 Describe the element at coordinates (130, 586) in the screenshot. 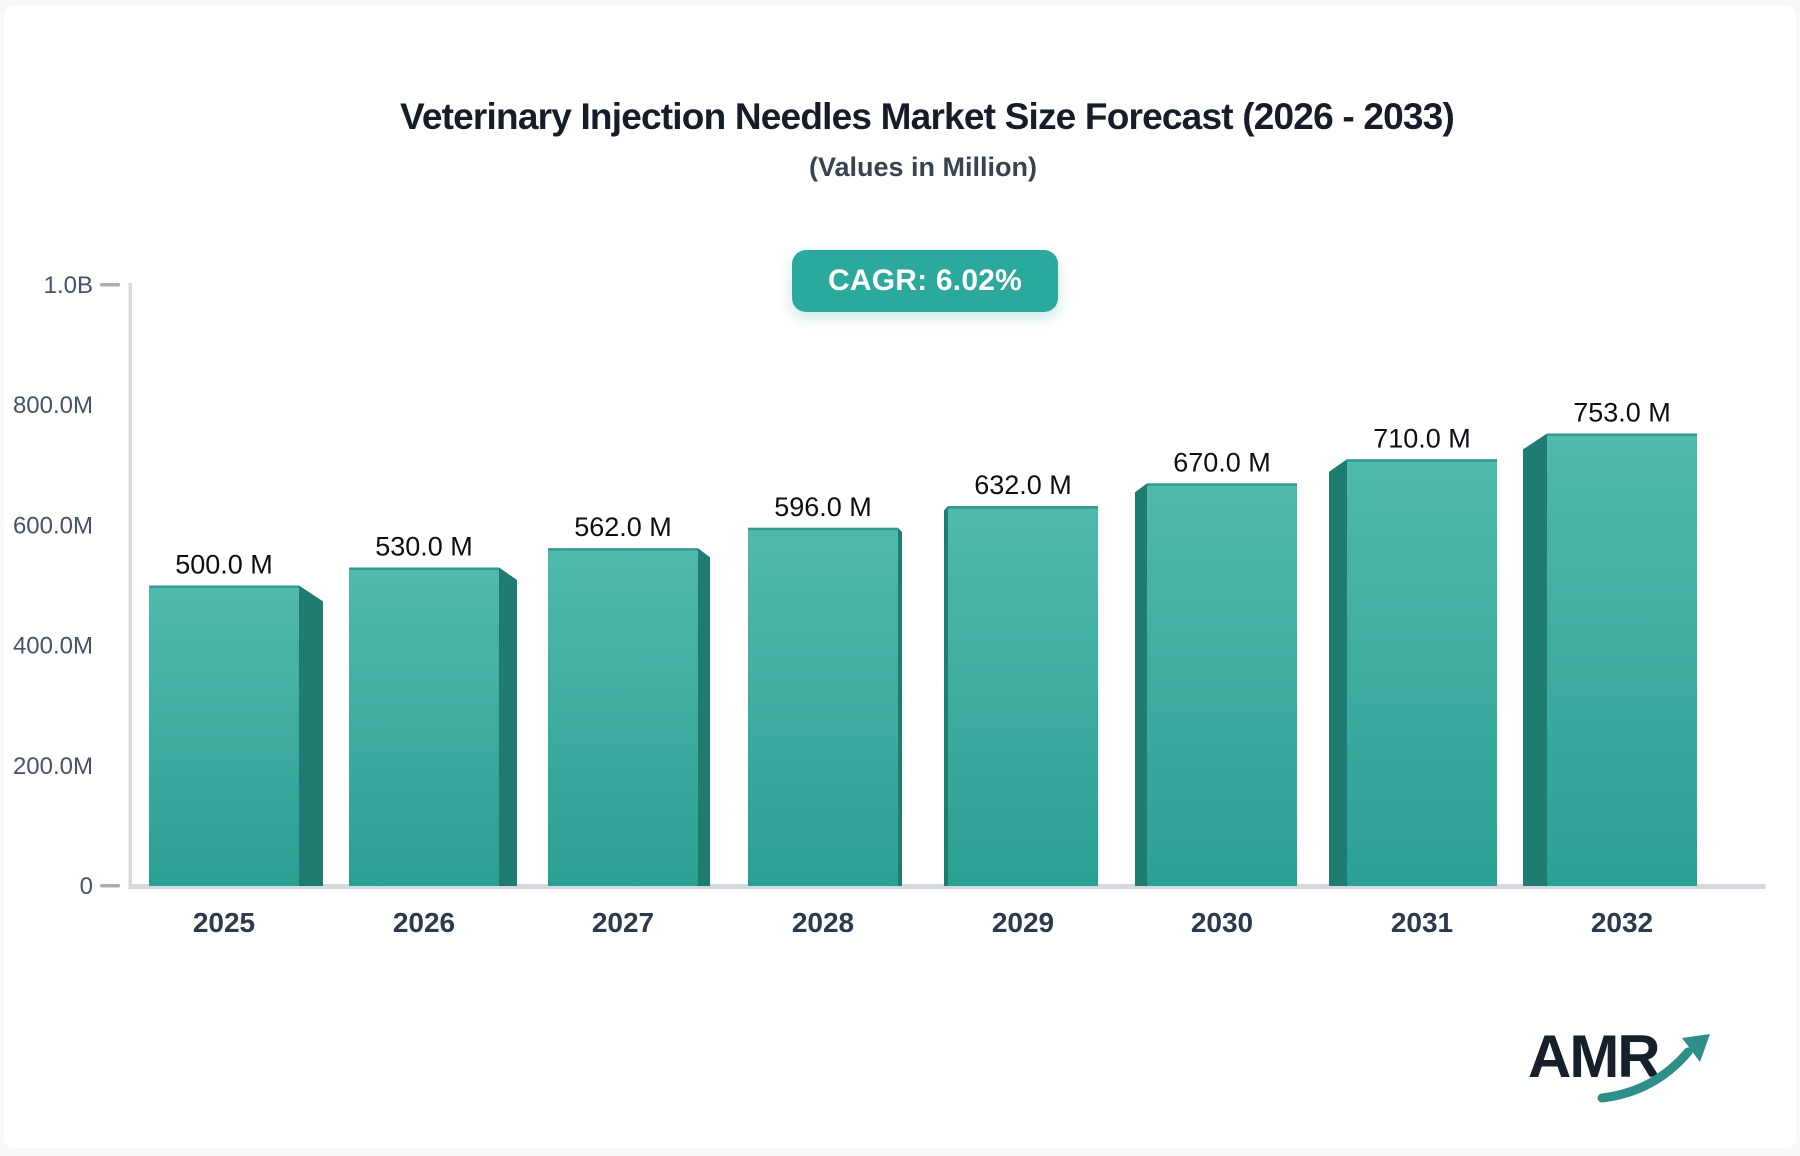

I see `y-axis-line` at that location.